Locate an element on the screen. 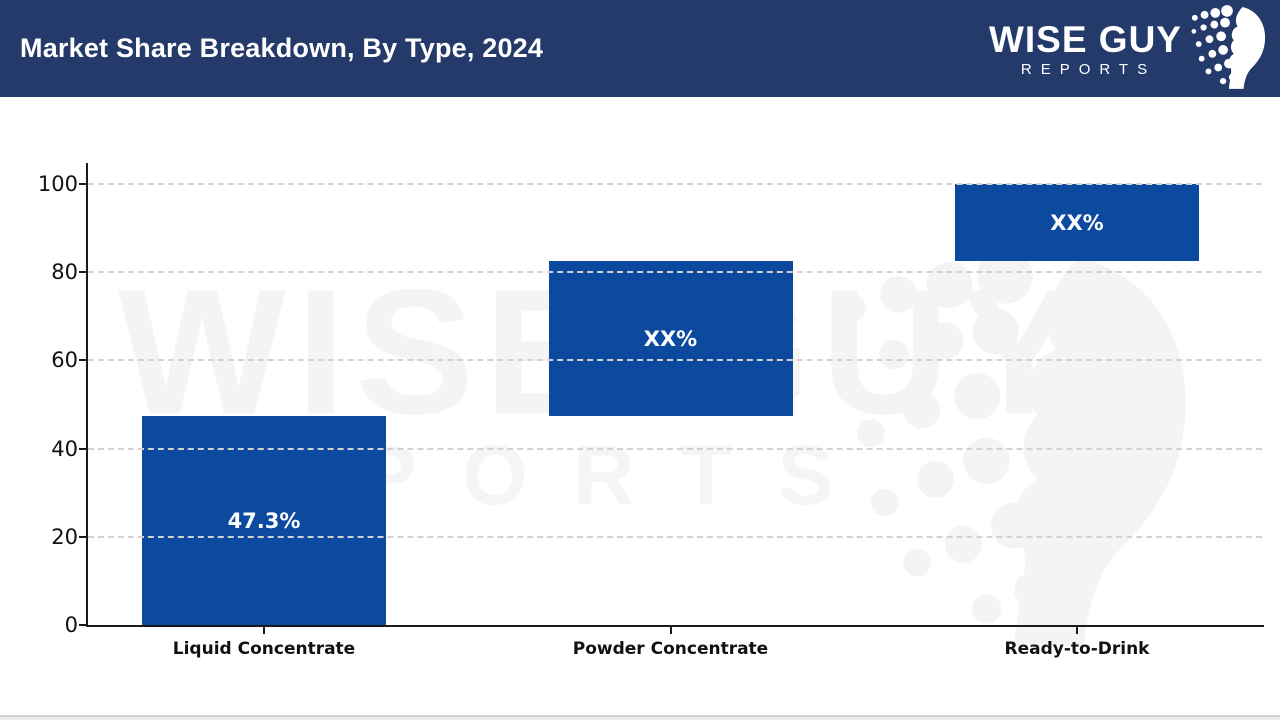 This screenshot has width=1280, height=720. brand-sub-text: REPORTS is located at coordinates (1088, 69).